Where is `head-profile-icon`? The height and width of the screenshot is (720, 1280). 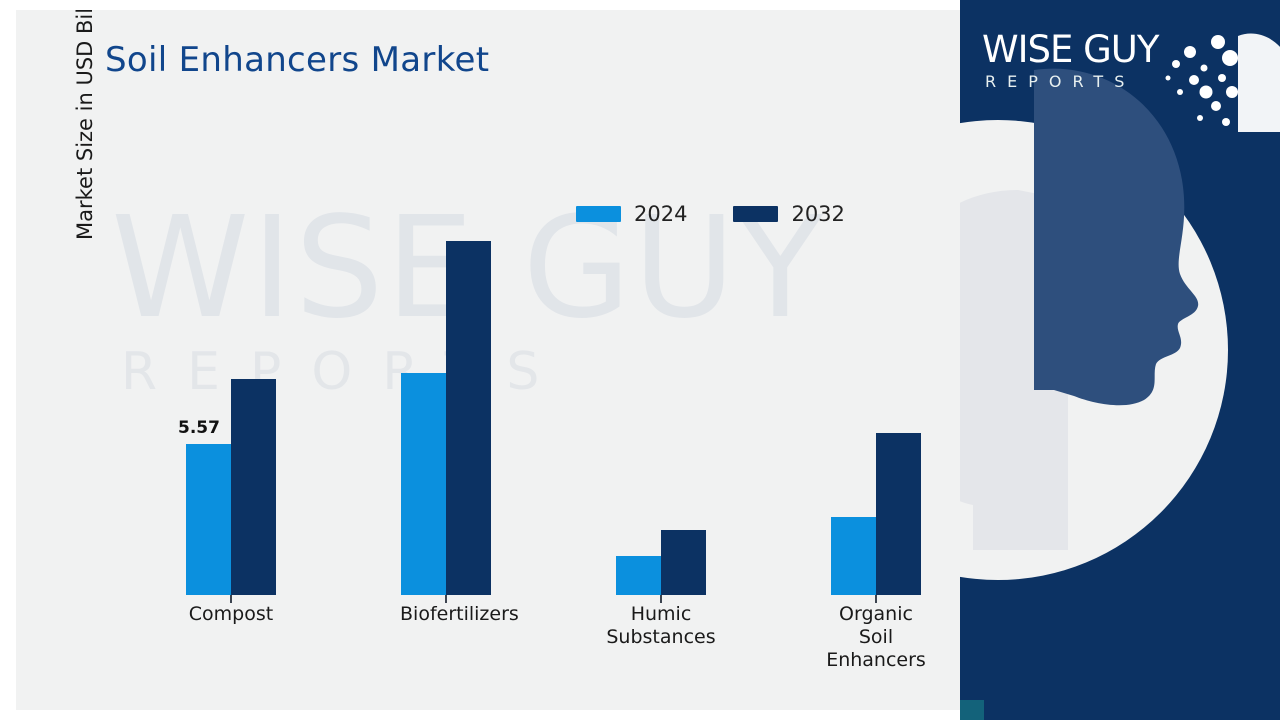
head-profile-icon is located at coordinates (1116, 237).